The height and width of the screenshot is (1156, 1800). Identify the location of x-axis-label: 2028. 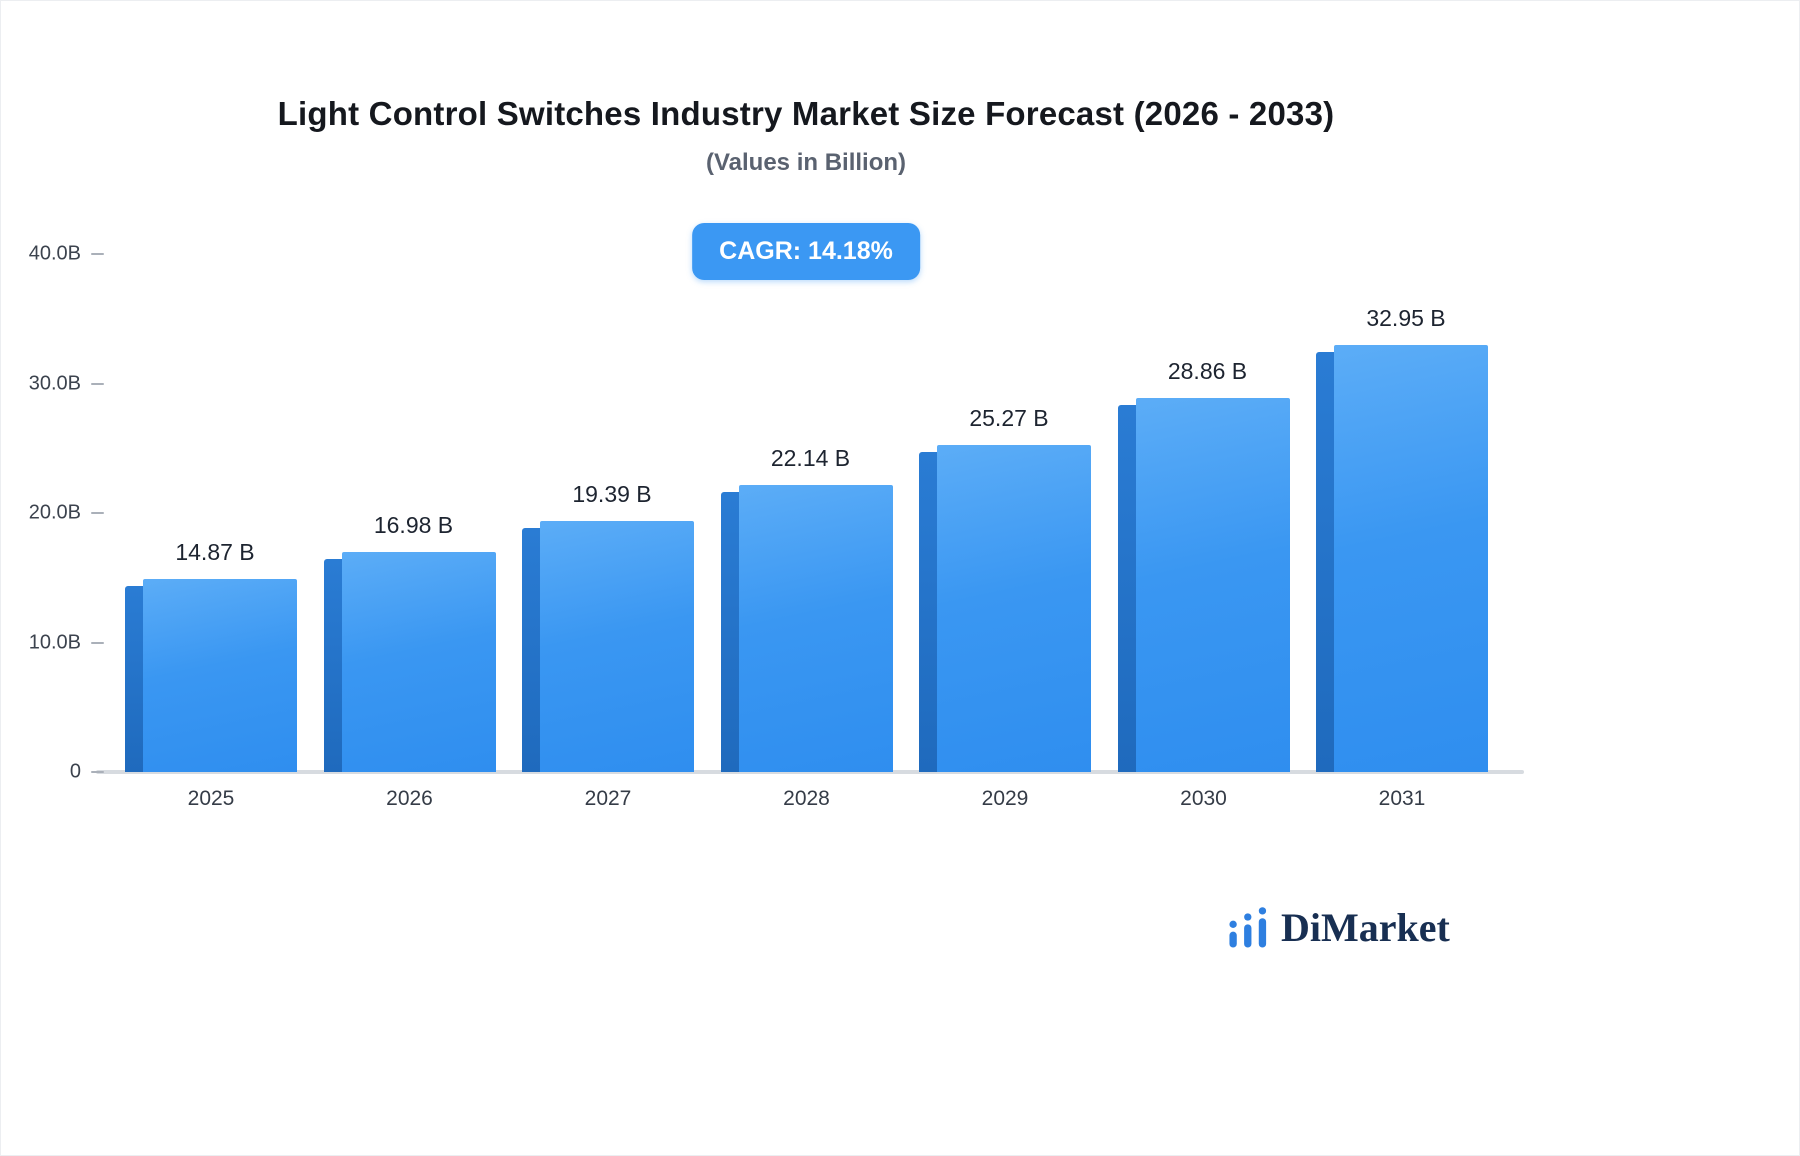
(806, 798).